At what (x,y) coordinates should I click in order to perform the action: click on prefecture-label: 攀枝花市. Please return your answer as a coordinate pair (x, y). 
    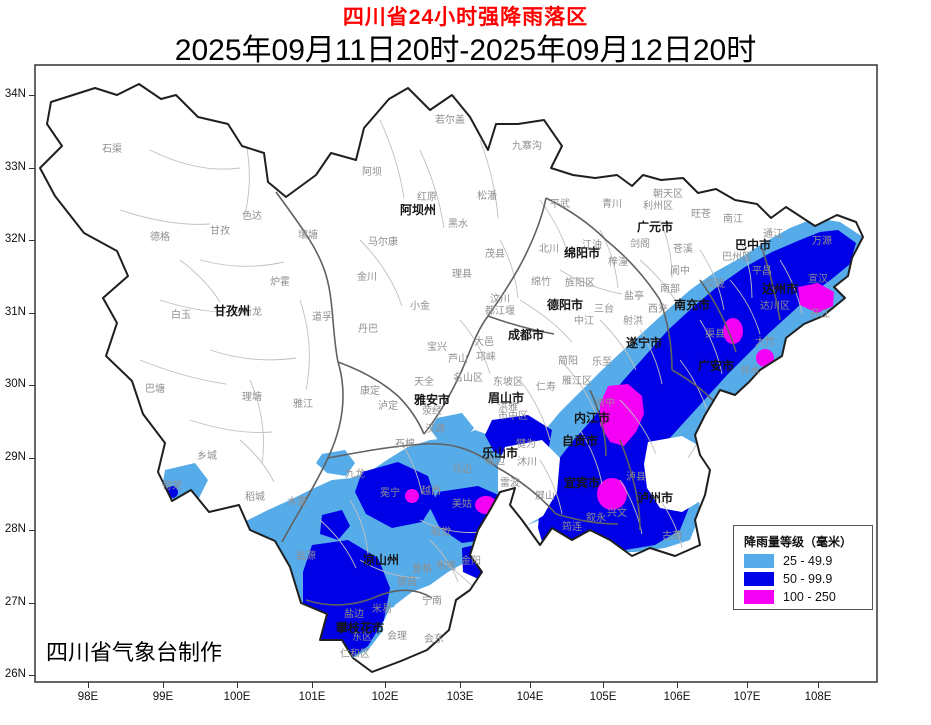
    Looking at the image, I should click on (360, 628).